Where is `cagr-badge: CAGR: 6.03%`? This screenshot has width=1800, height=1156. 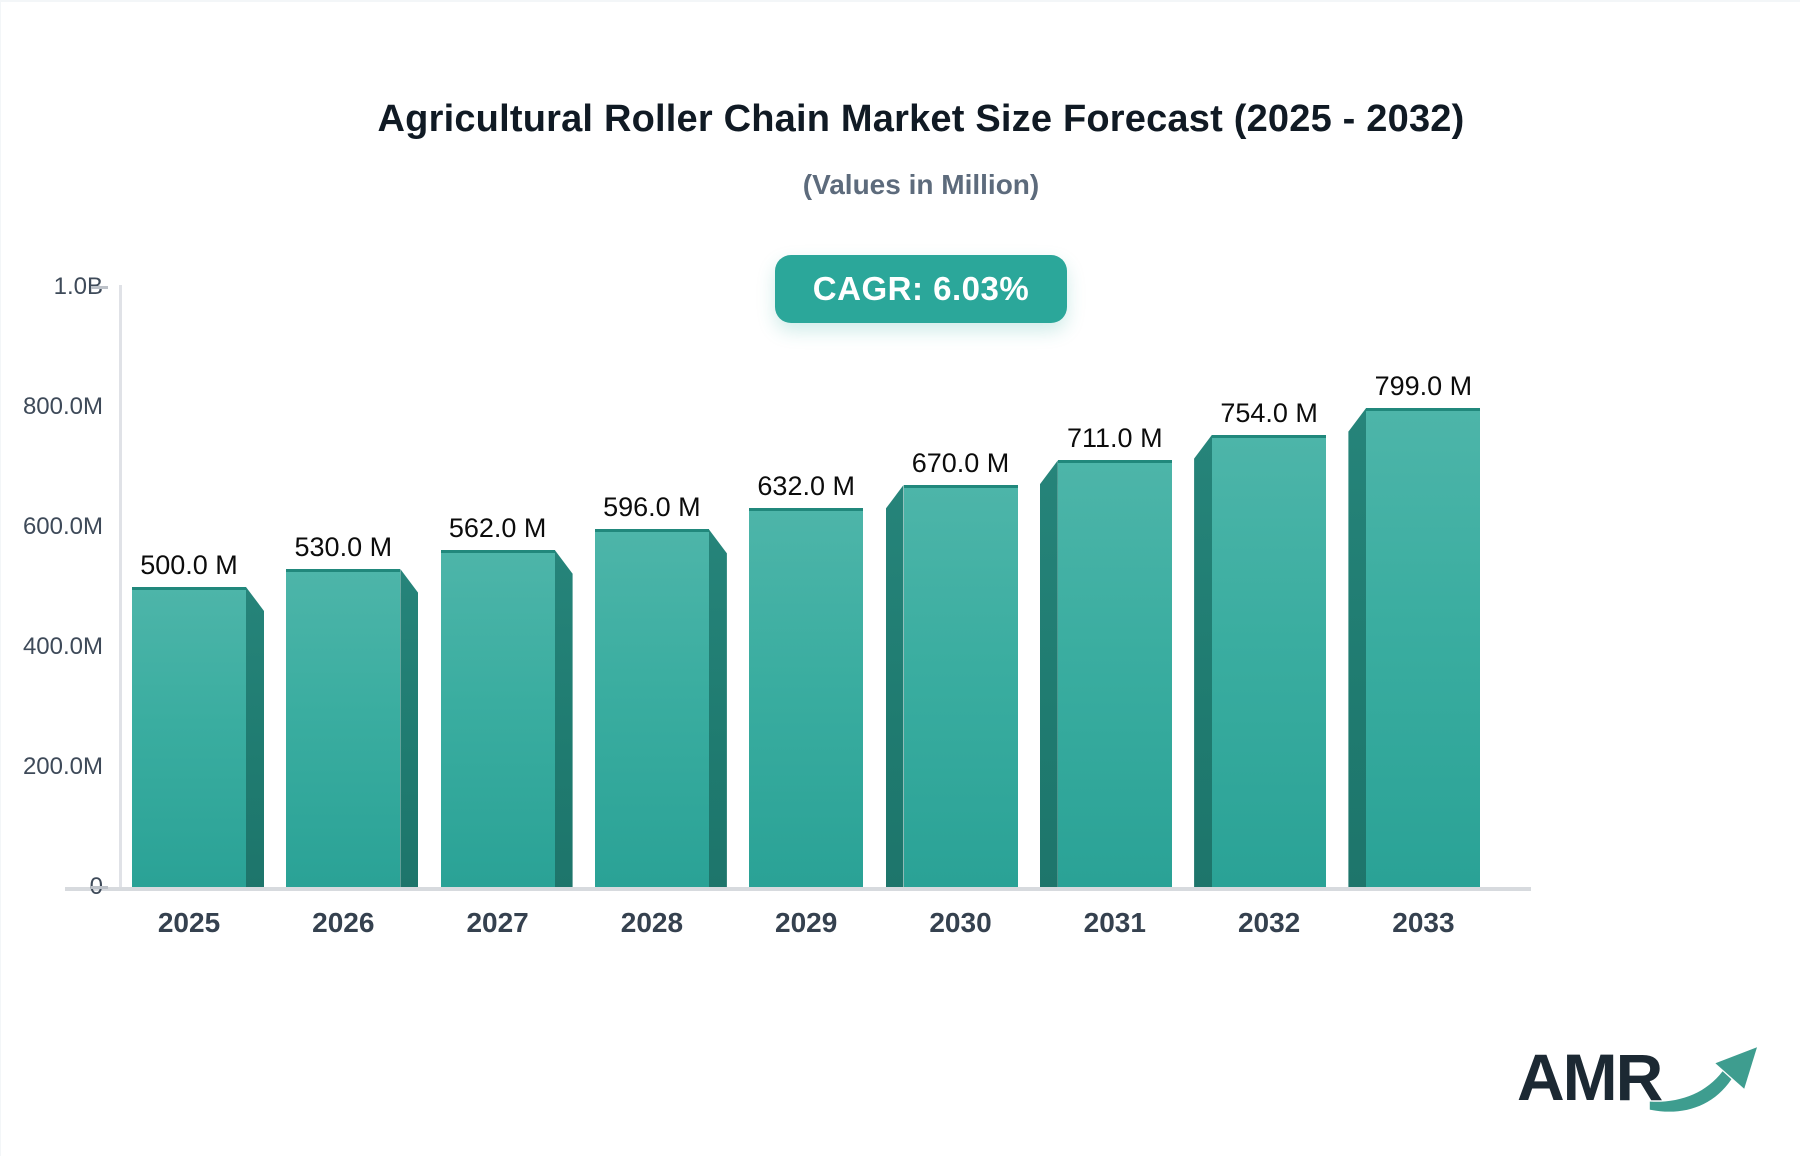 cagr-badge: CAGR: 6.03% is located at coordinates (921, 289).